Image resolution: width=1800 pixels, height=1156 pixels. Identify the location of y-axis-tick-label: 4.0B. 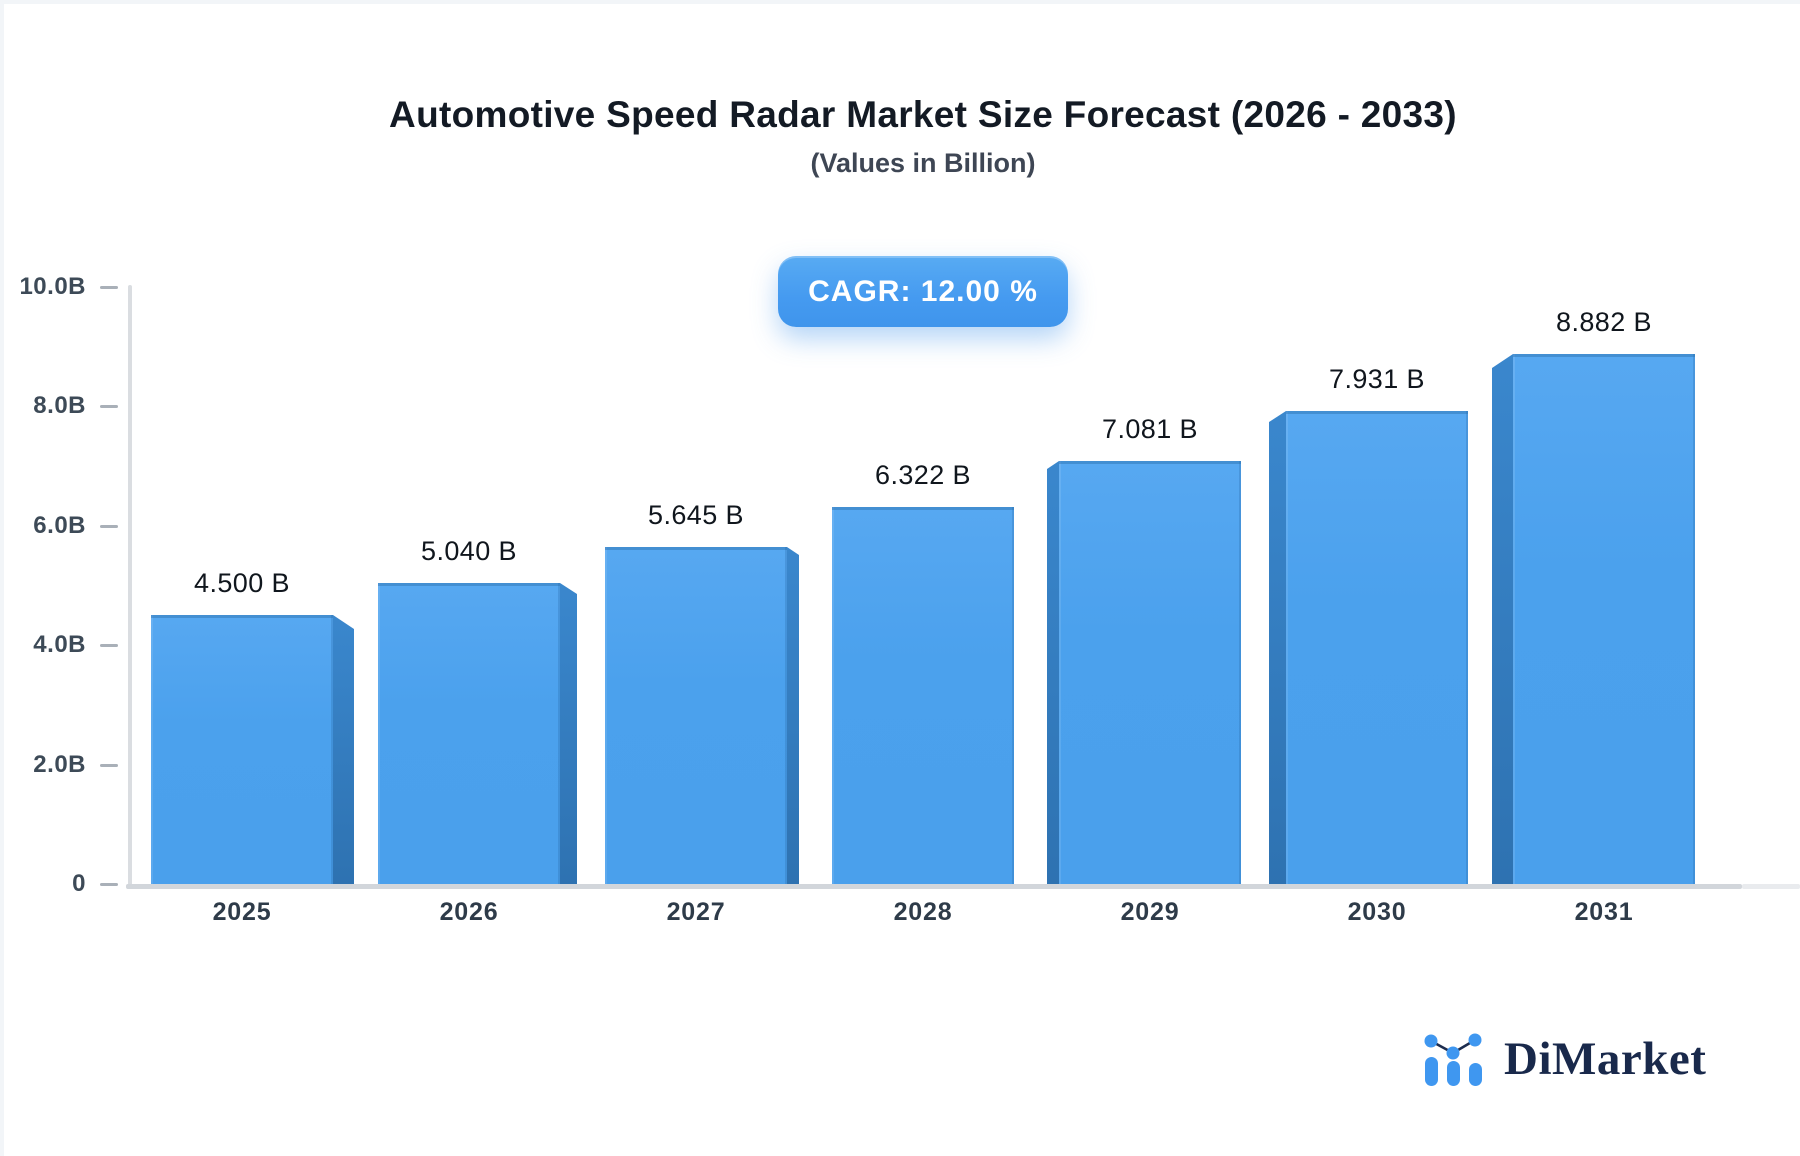
(59, 644).